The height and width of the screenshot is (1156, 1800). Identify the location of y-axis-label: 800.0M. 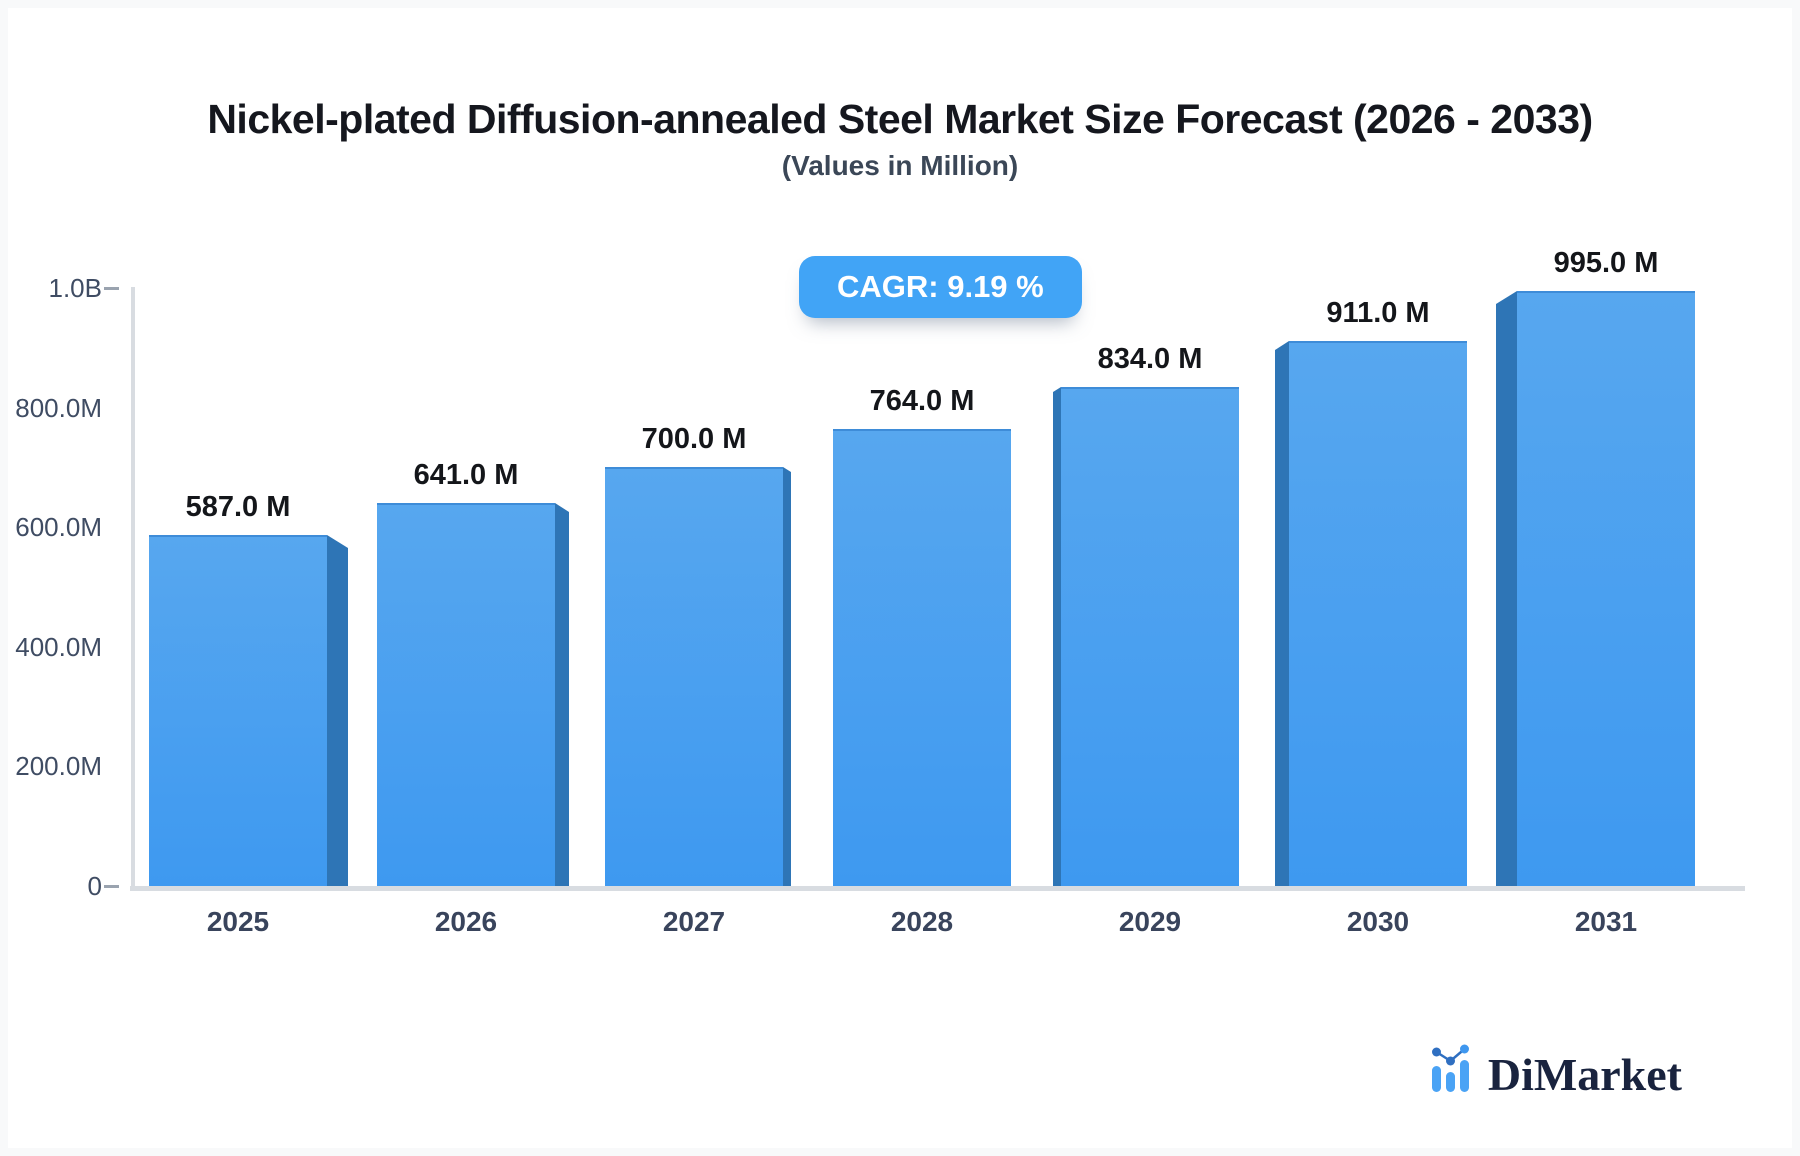
(58, 408).